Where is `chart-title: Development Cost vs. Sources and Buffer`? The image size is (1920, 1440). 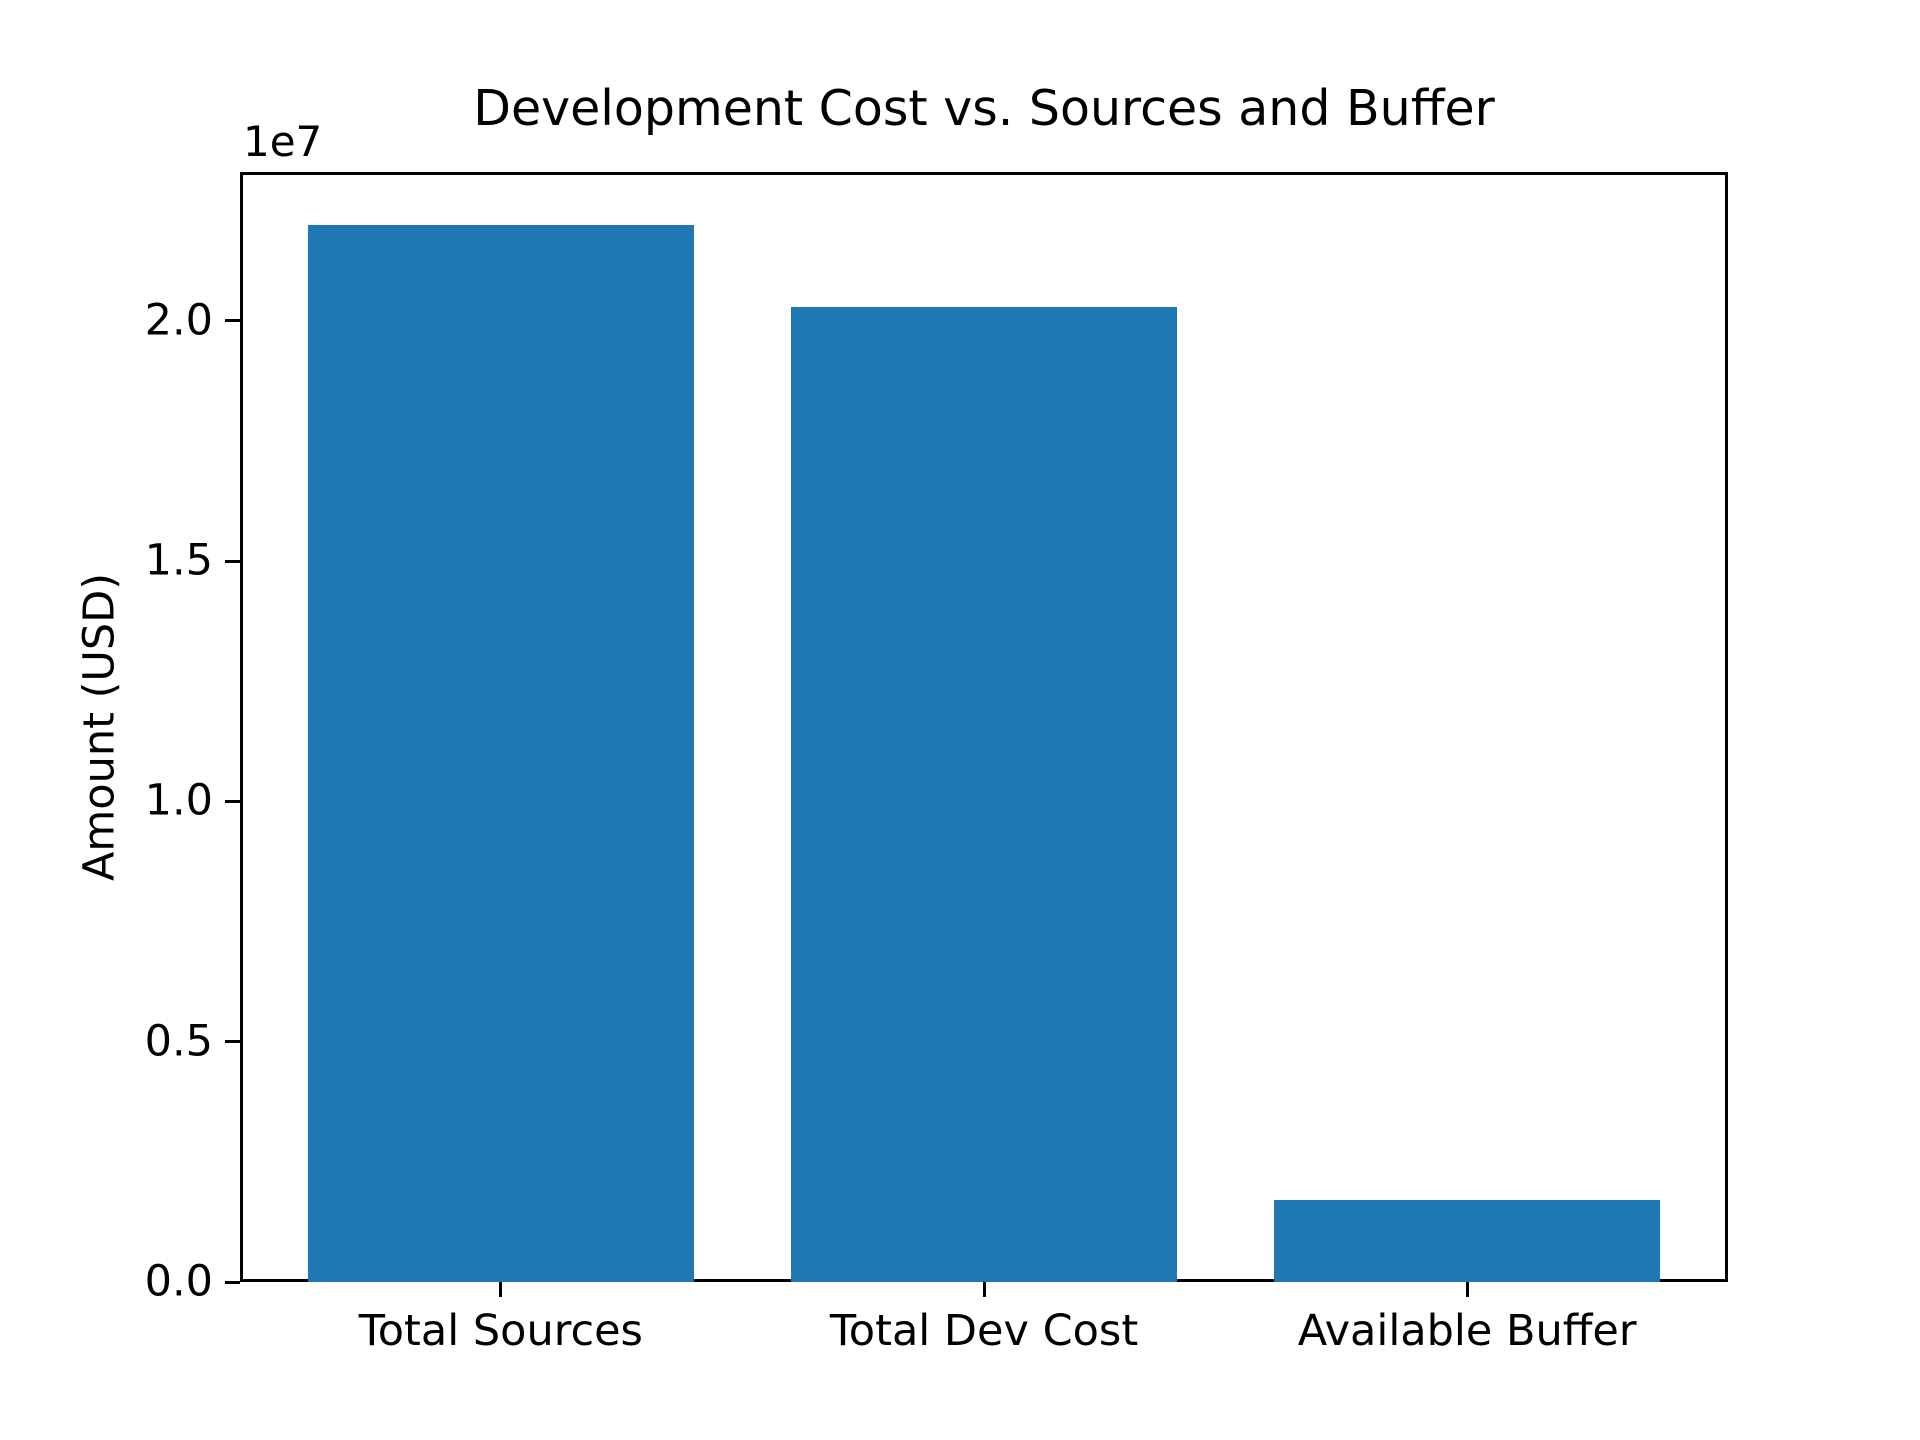
chart-title: Development Cost vs. Sources and Buffer is located at coordinates (984, 108).